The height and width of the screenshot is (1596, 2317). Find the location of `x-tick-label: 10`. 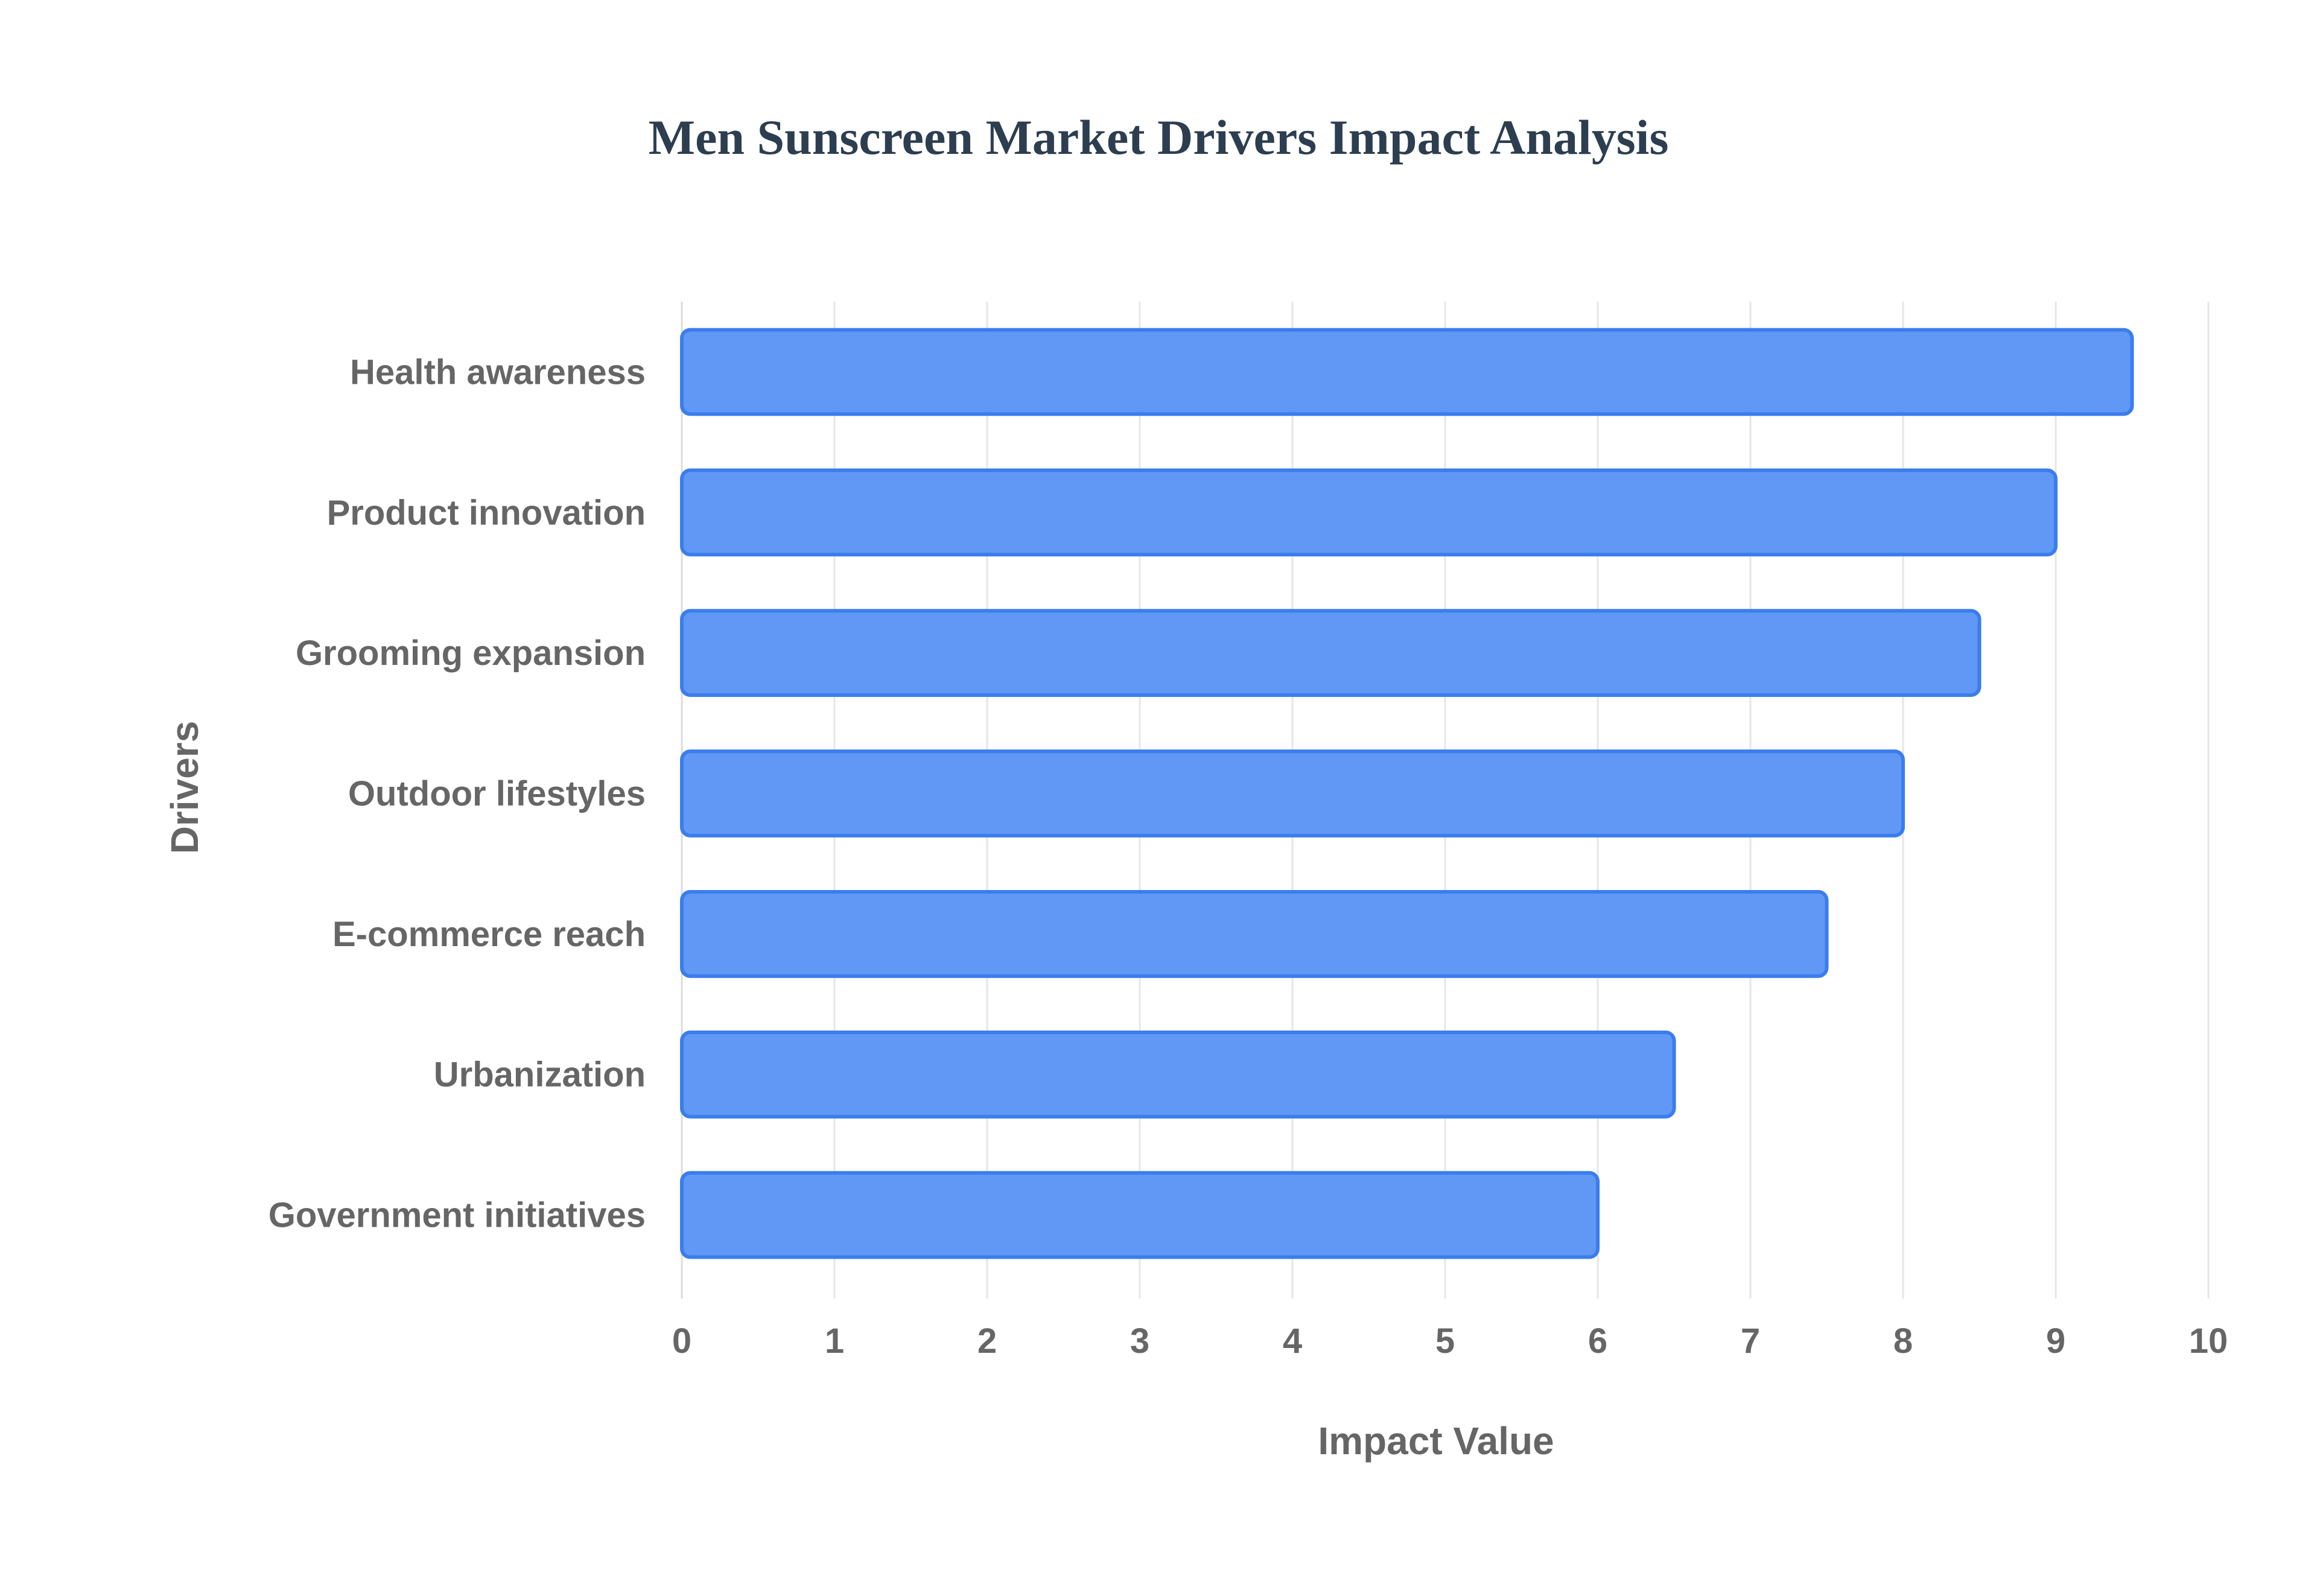

x-tick-label: 10 is located at coordinates (2208, 1341).